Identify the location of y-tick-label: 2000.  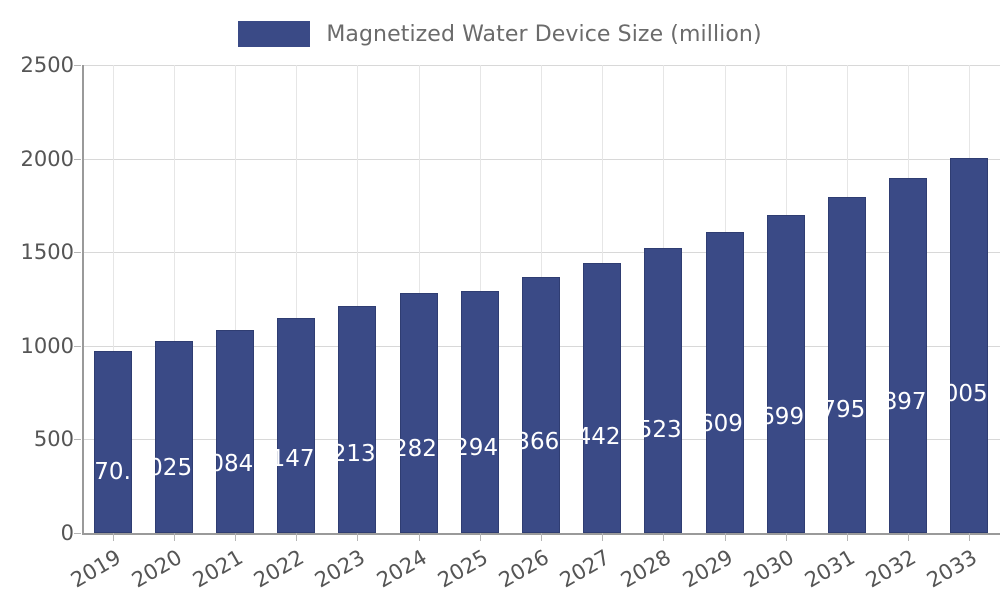
(47, 158).